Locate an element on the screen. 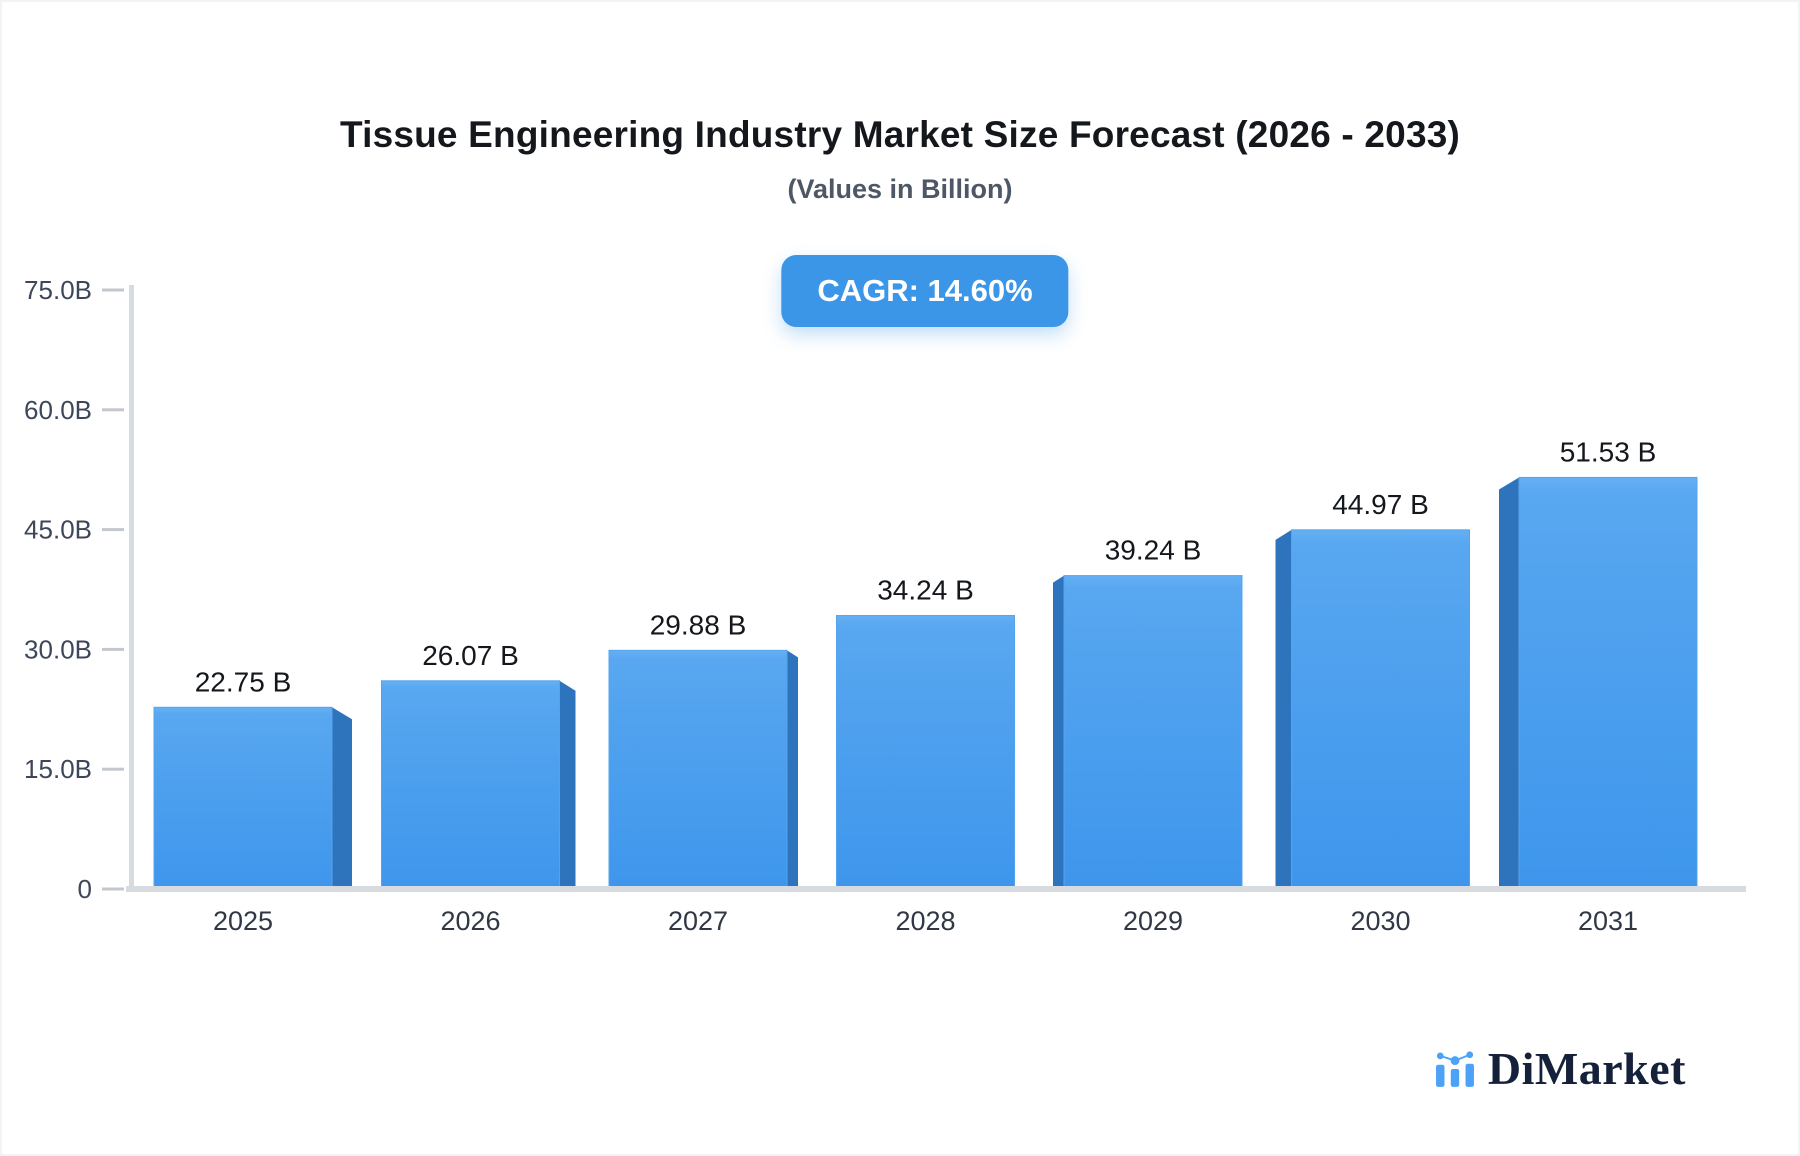 This screenshot has width=1800, height=1156. brand-logo: DiMarket is located at coordinates (1560, 1068).